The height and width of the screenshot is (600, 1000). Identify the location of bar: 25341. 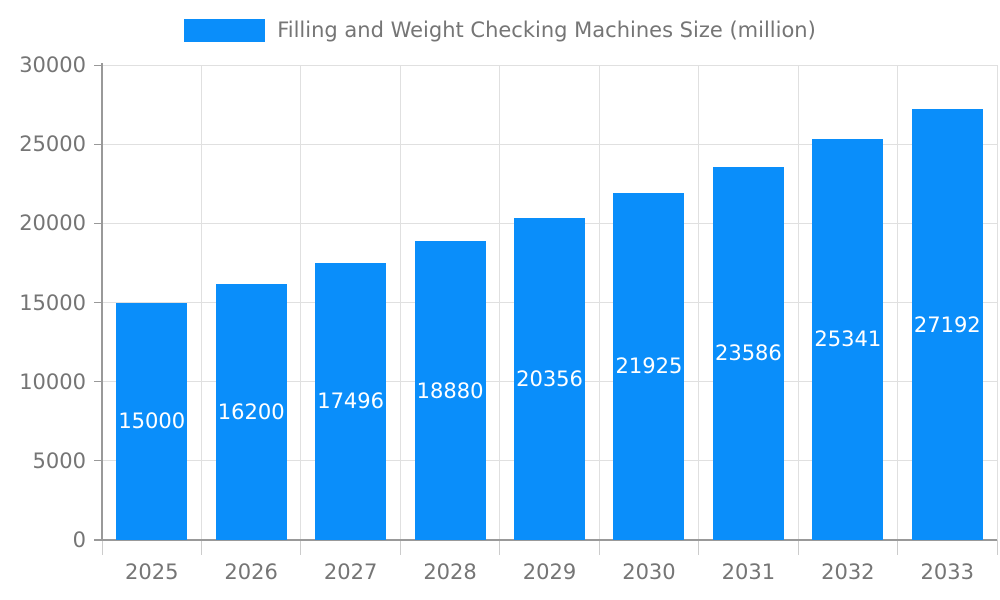
(848, 339).